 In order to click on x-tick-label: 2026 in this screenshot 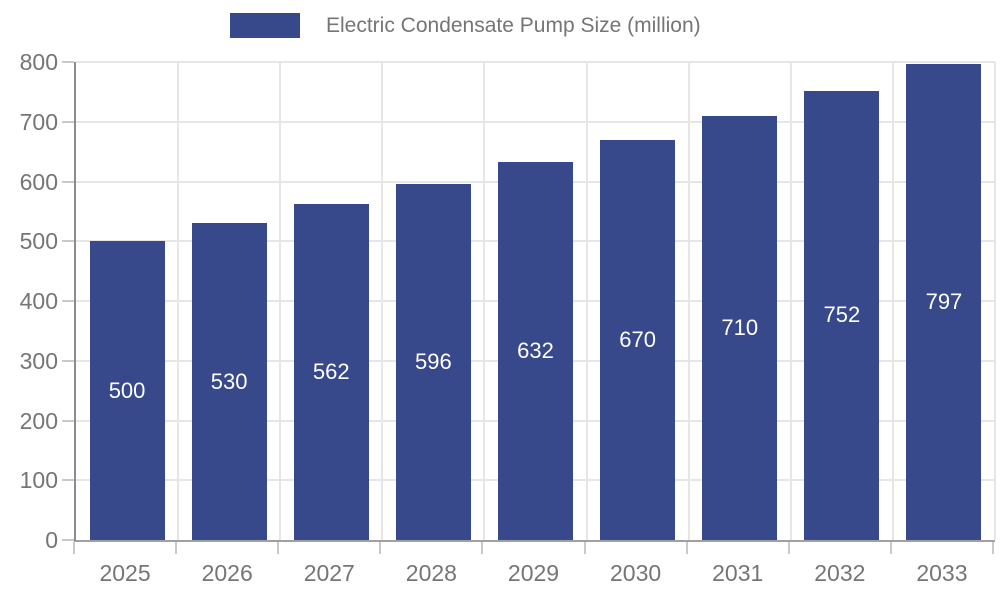, I will do `click(227, 573)`.